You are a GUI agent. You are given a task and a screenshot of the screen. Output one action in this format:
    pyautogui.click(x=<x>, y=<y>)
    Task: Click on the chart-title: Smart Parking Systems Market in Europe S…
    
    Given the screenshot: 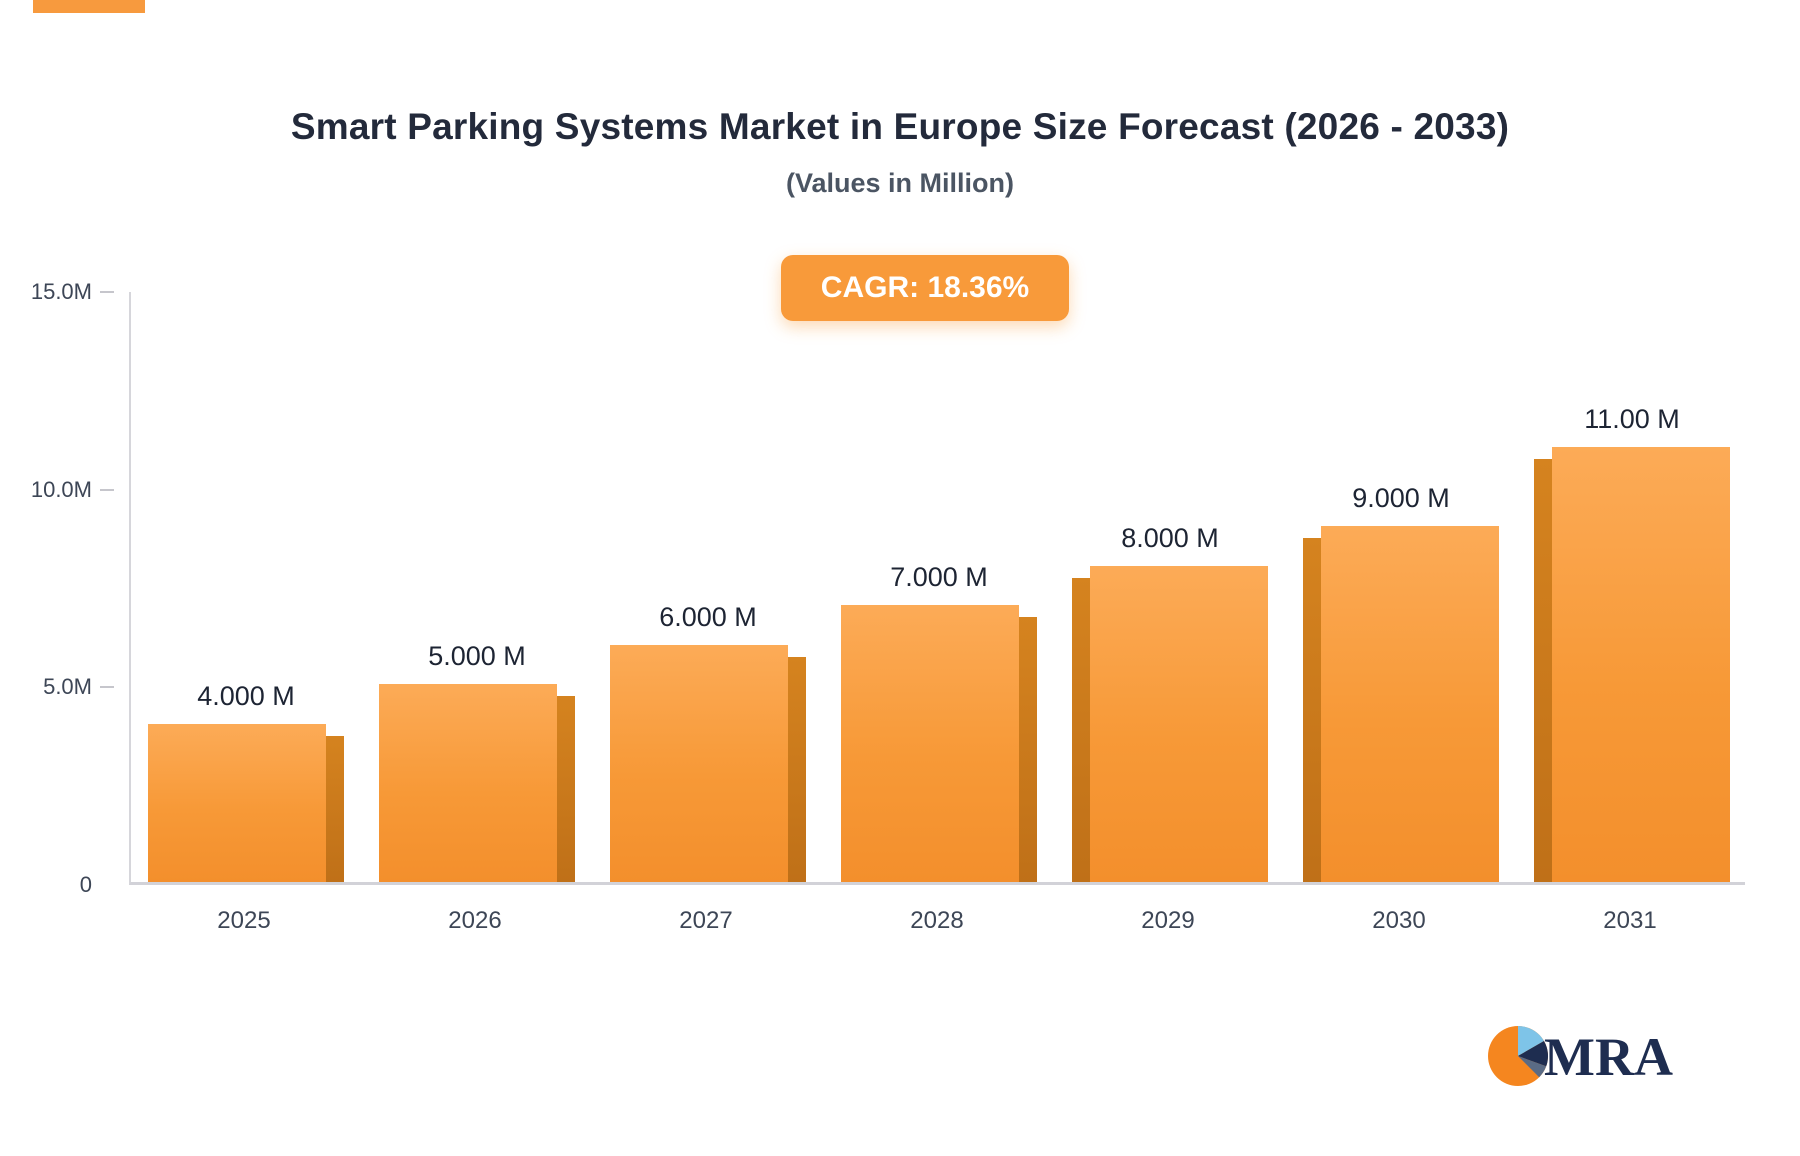 What is the action you would take?
    pyautogui.click(x=900, y=126)
    